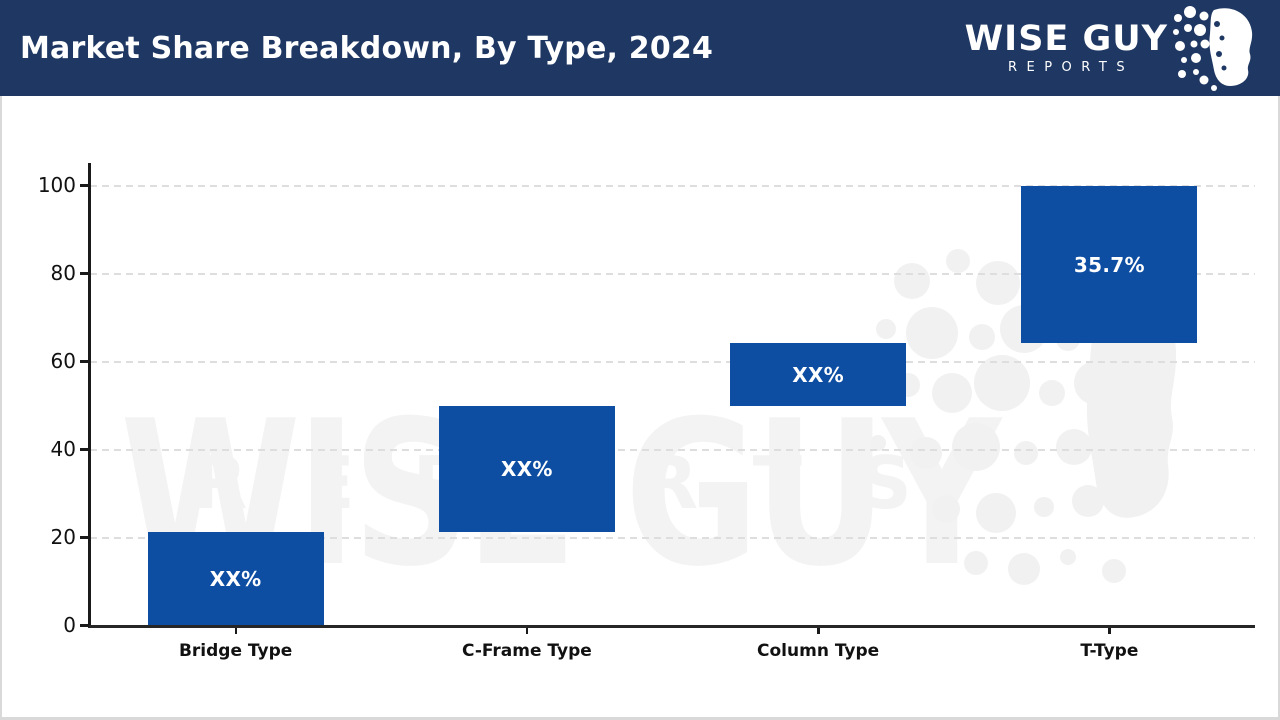 This screenshot has height=720, width=1280. Describe the element at coordinates (1109, 651) in the screenshot. I see `x-category-label-4: T-Type` at that location.